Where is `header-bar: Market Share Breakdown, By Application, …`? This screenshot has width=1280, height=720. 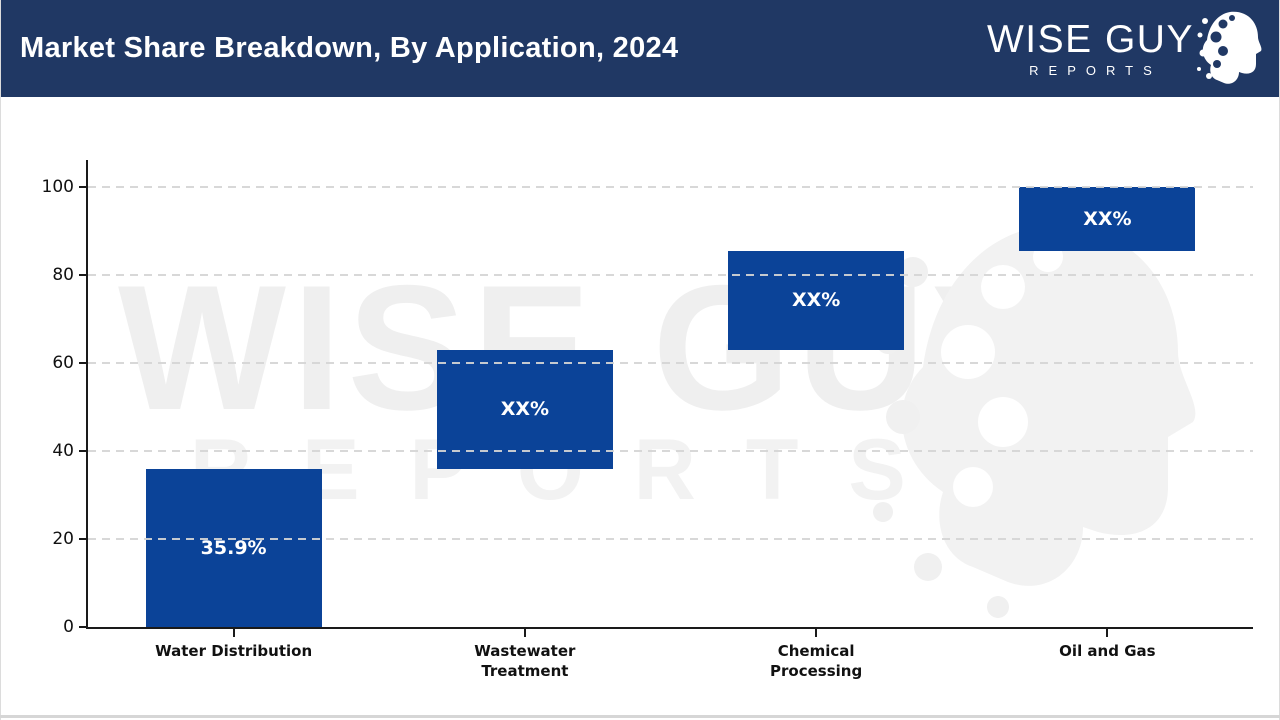
header-bar: Market Share Breakdown, By Application, … is located at coordinates (640, 48).